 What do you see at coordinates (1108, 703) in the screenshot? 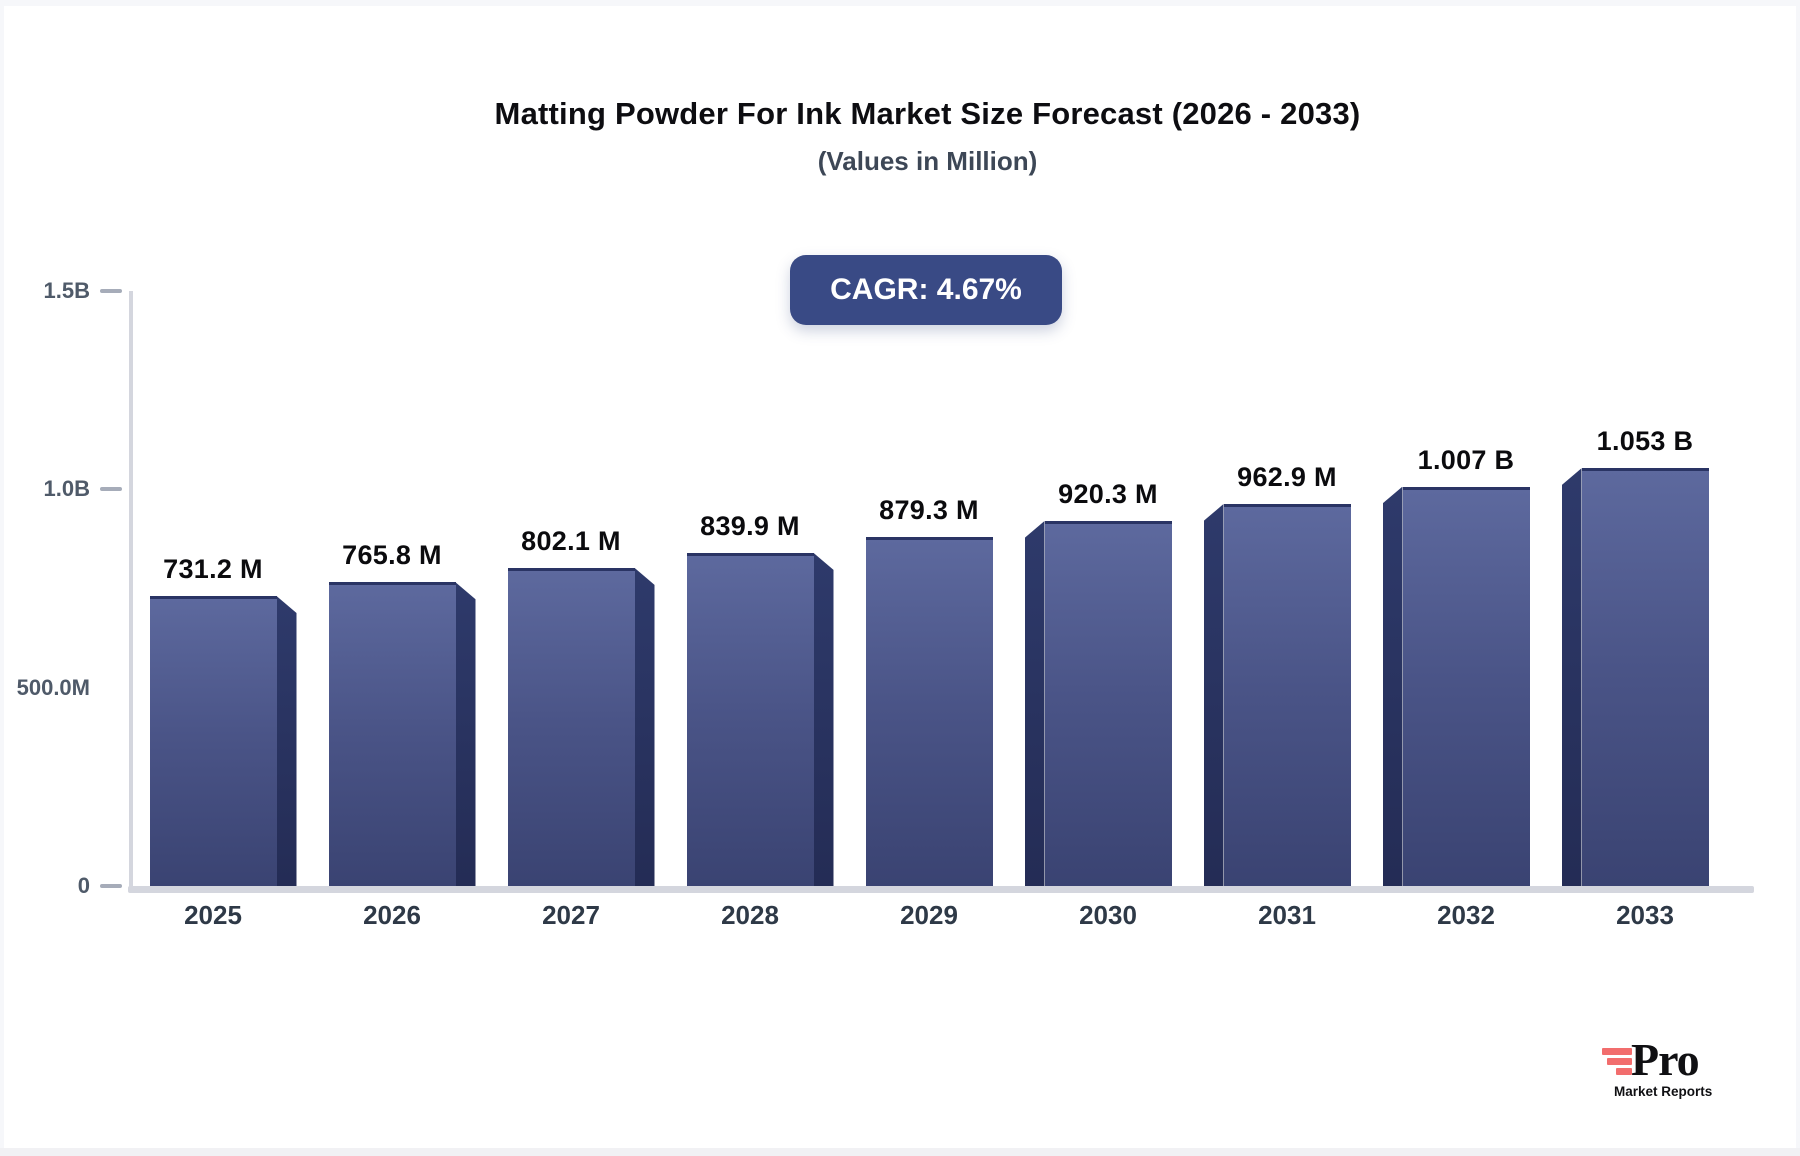
I see `bar-2030` at bounding box center [1108, 703].